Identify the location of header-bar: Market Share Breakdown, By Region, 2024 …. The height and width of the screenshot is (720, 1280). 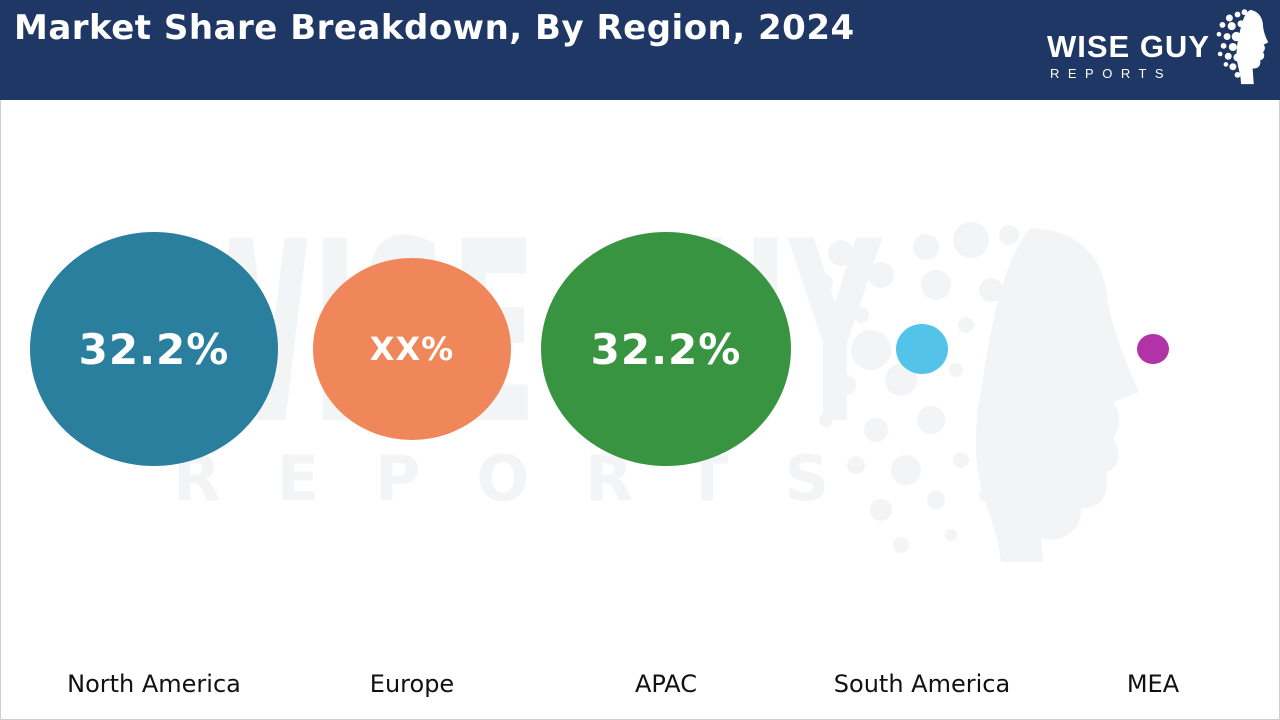
(640, 50).